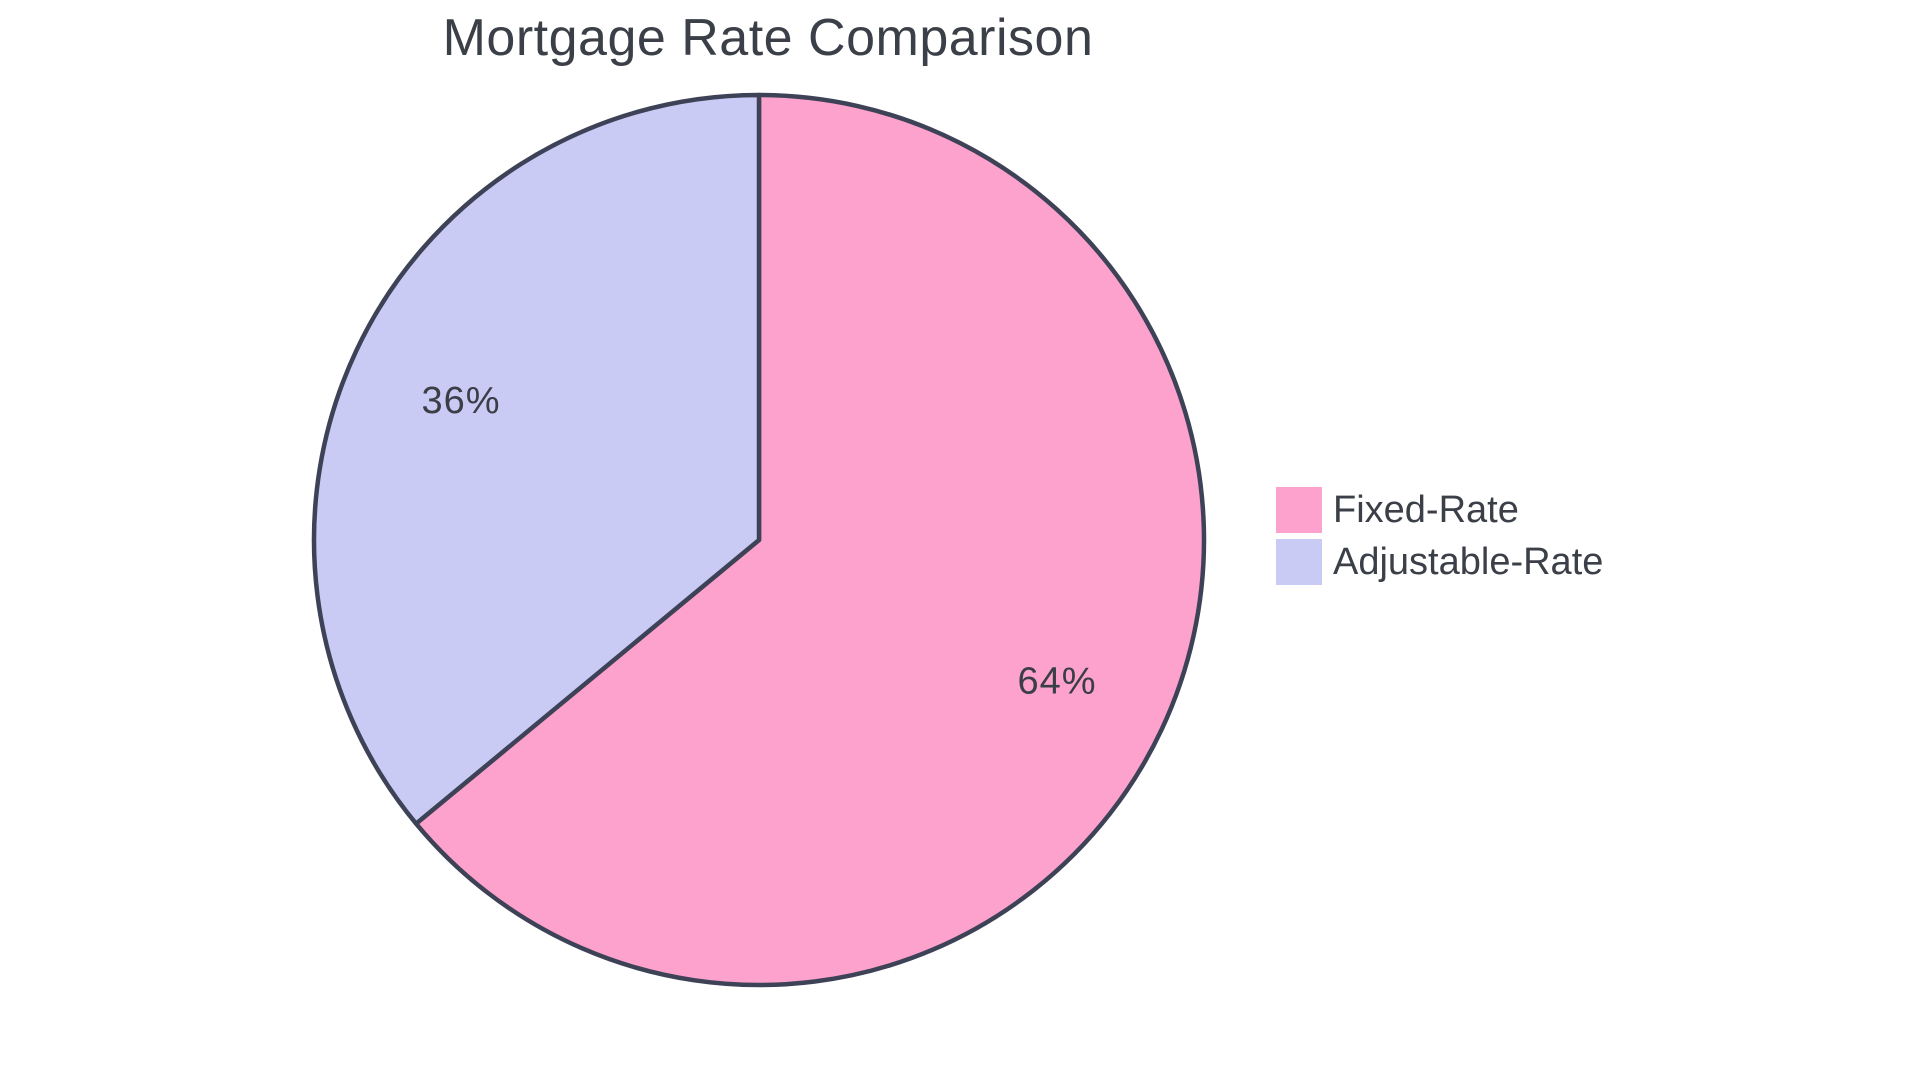 This screenshot has width=1920, height=1083. What do you see at coordinates (1468, 562) in the screenshot?
I see `legend-label-adjustable-rate: Adjustable-Rate` at bounding box center [1468, 562].